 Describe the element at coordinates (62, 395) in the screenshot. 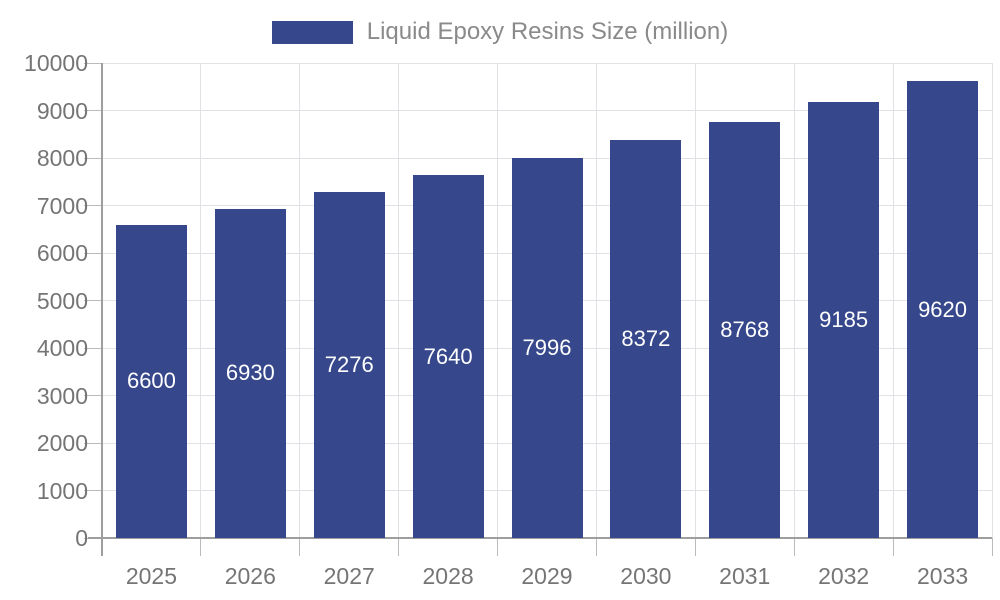

I see `y-tick-label: 3000` at that location.